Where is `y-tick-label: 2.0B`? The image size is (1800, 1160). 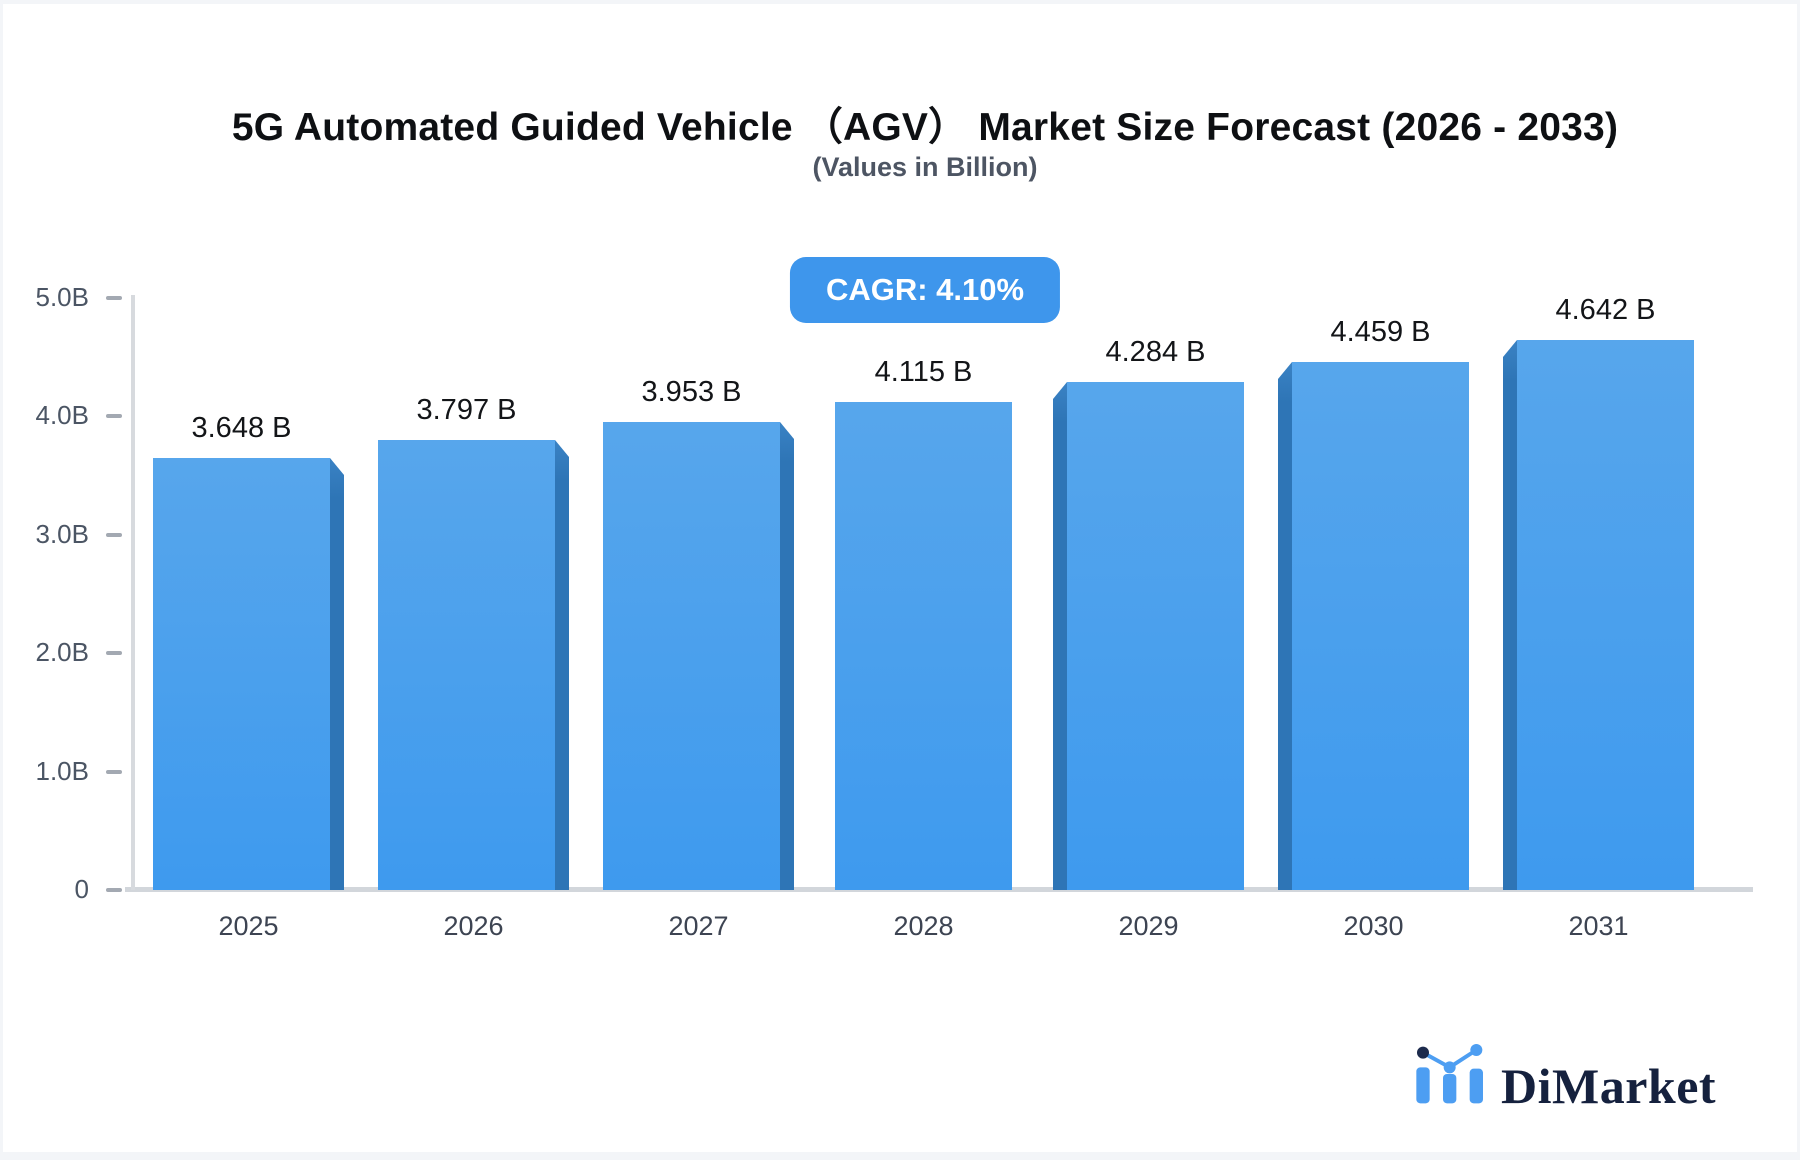 y-tick-label: 2.0B is located at coordinates (62, 652).